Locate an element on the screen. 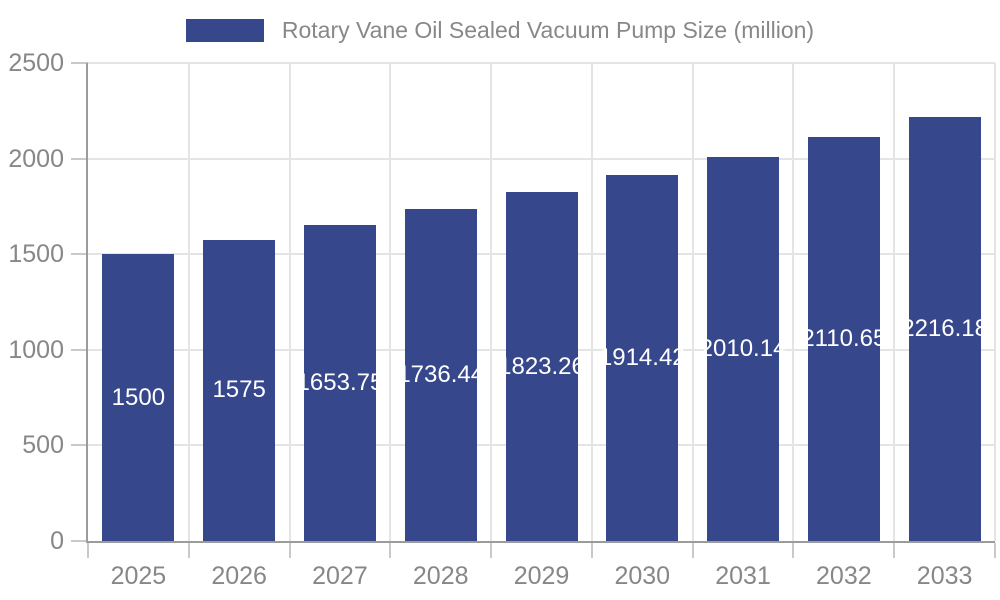 The image size is (1000, 600). bar-value-label: 1914.42 is located at coordinates (642, 357).